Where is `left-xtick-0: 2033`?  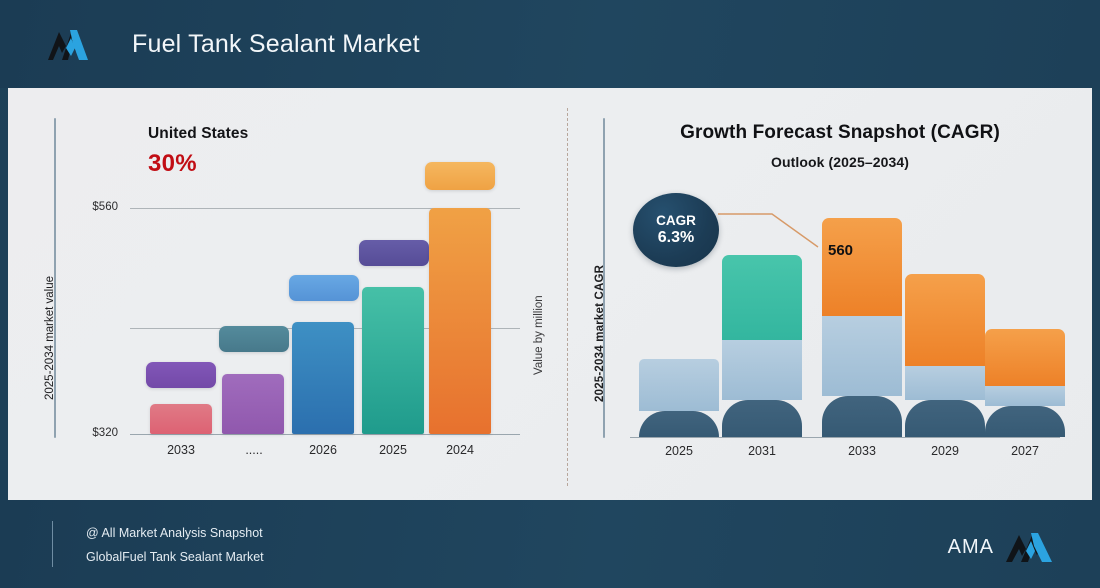 left-xtick-0: 2033 is located at coordinates (181, 450).